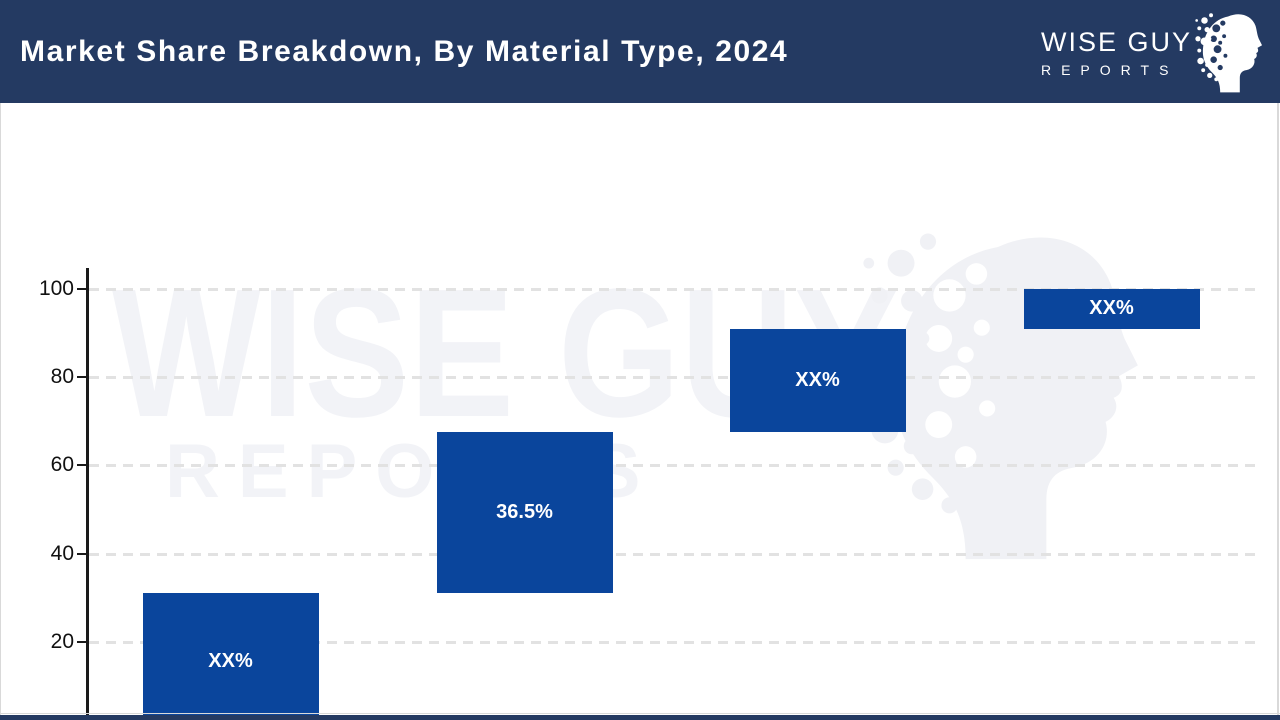 Image resolution: width=1280 pixels, height=720 pixels. What do you see at coordinates (640, 713) in the screenshot?
I see `page-bottom-border` at bounding box center [640, 713].